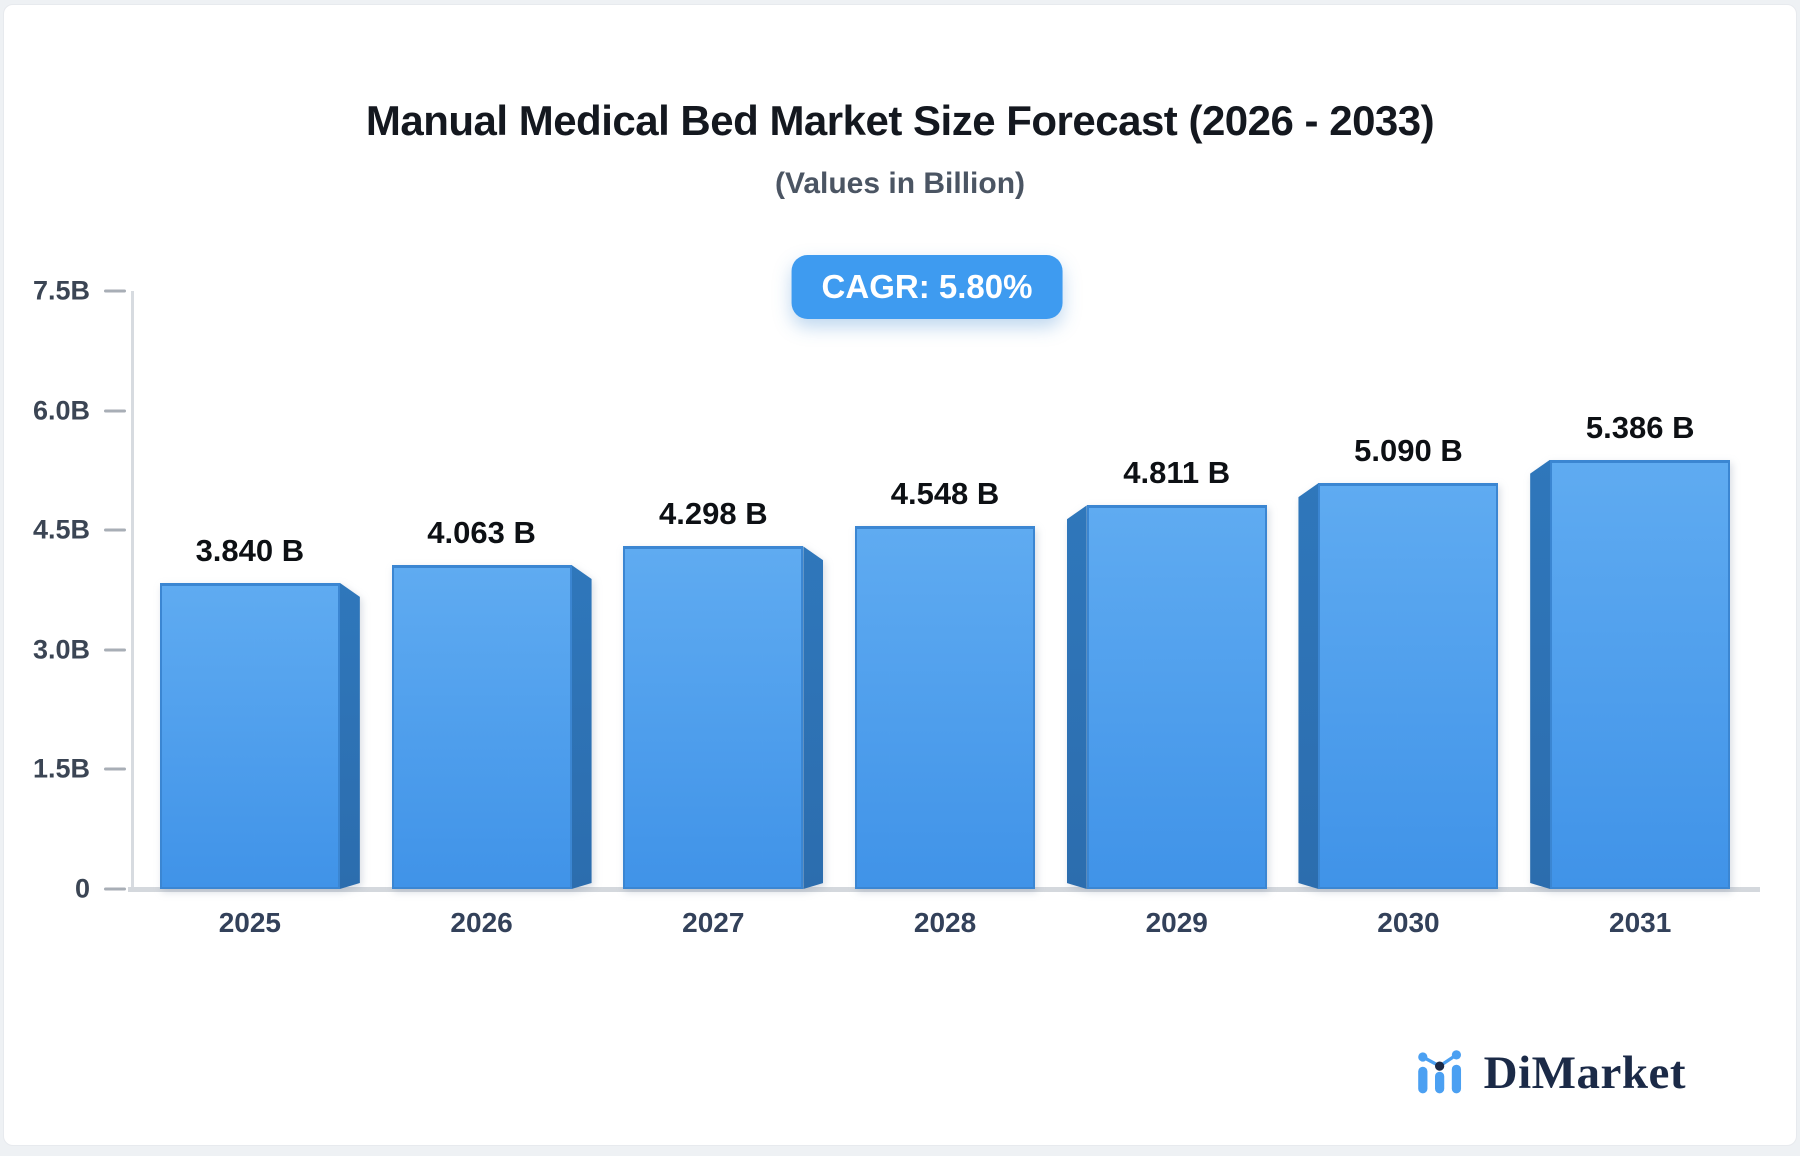 The height and width of the screenshot is (1156, 1800). What do you see at coordinates (61, 649) in the screenshot?
I see `y-axis-tick-label: 3.0B` at bounding box center [61, 649].